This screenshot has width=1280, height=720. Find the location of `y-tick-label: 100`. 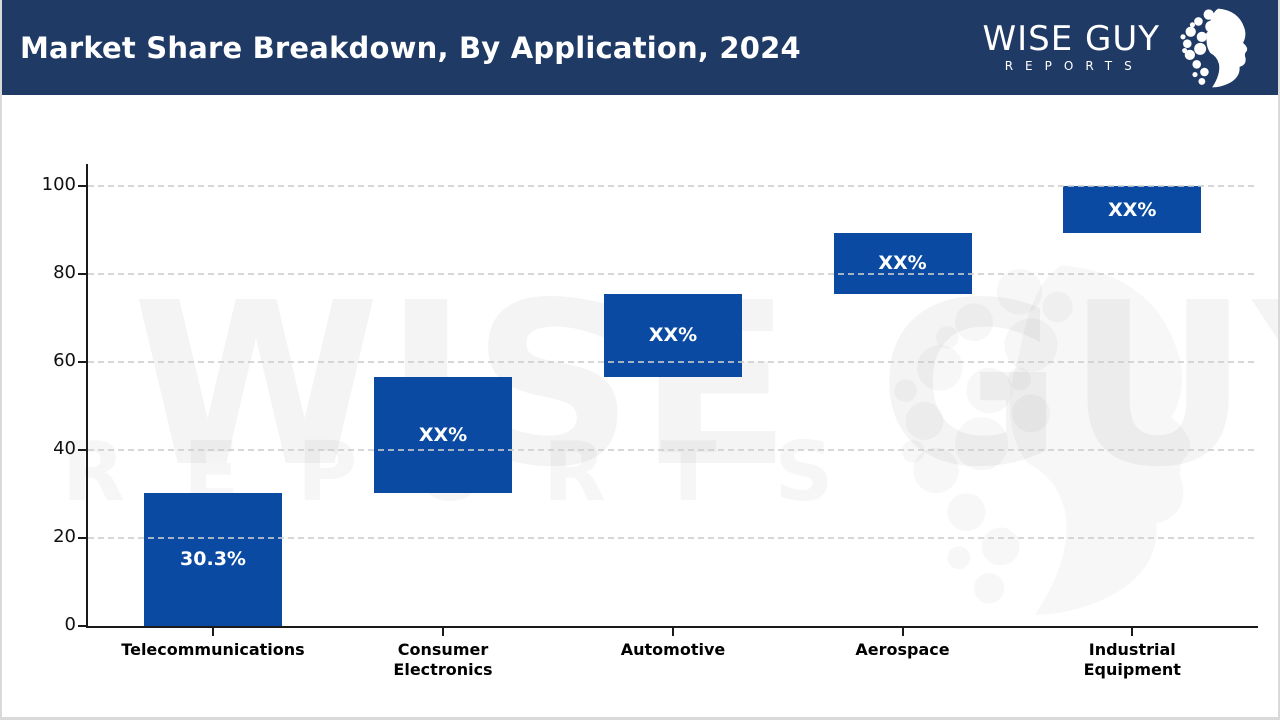

y-tick-label: 100 is located at coordinates (58, 184).